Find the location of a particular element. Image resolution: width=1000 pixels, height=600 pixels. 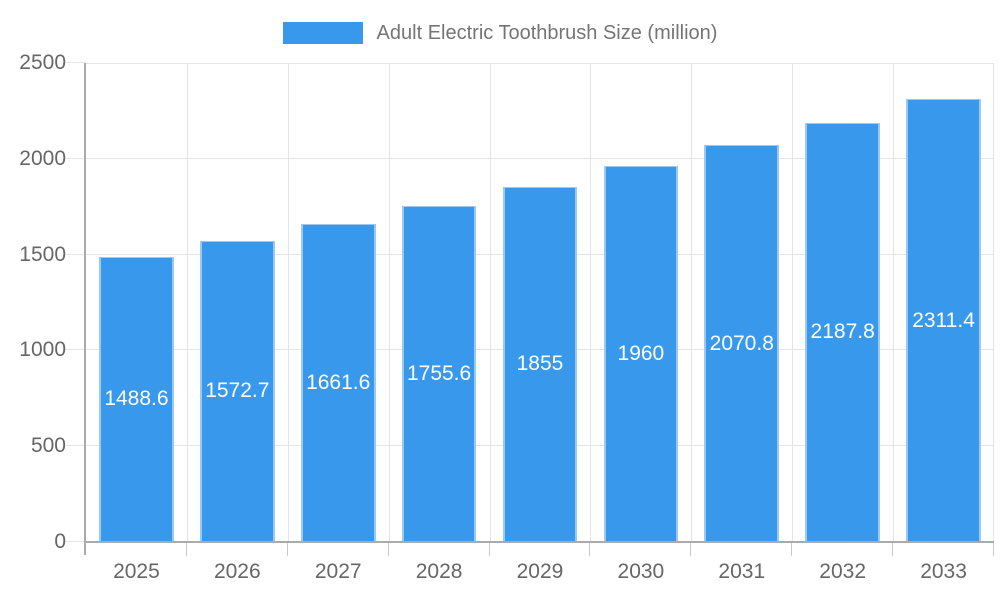

x-axis-tick-label: 2033 is located at coordinates (943, 571).